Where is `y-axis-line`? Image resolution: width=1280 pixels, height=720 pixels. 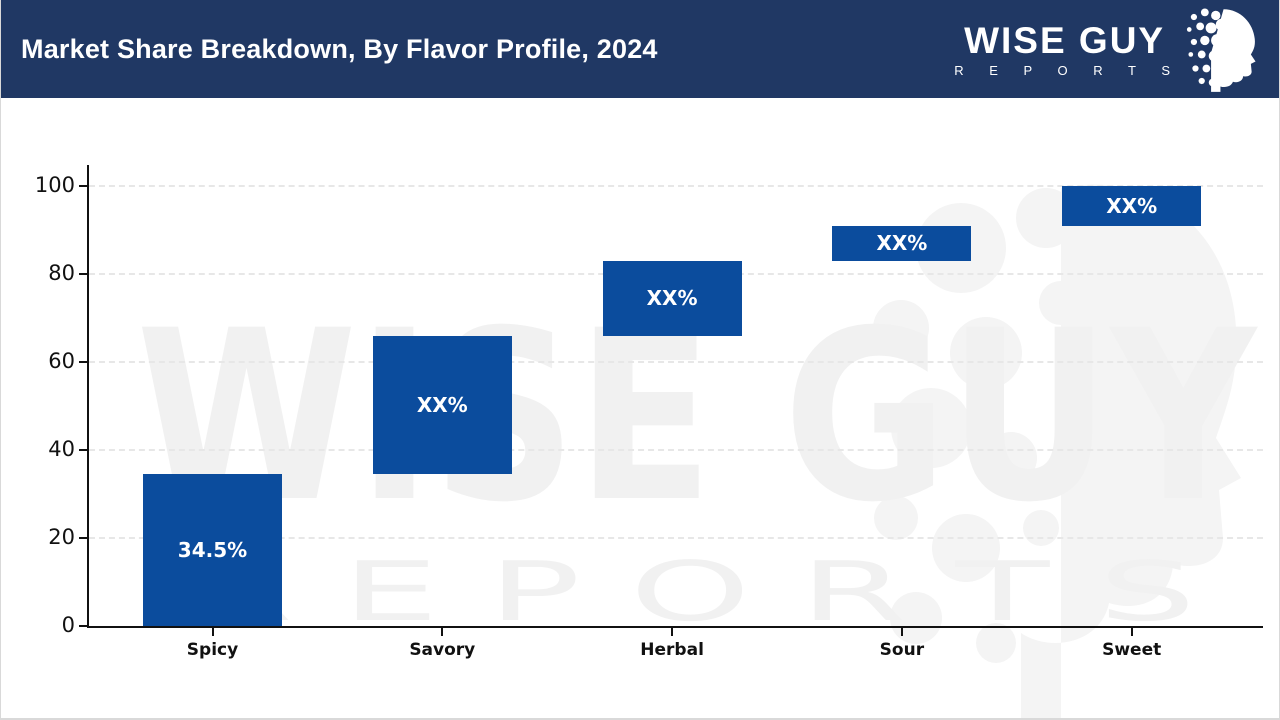 y-axis-line is located at coordinates (88, 396).